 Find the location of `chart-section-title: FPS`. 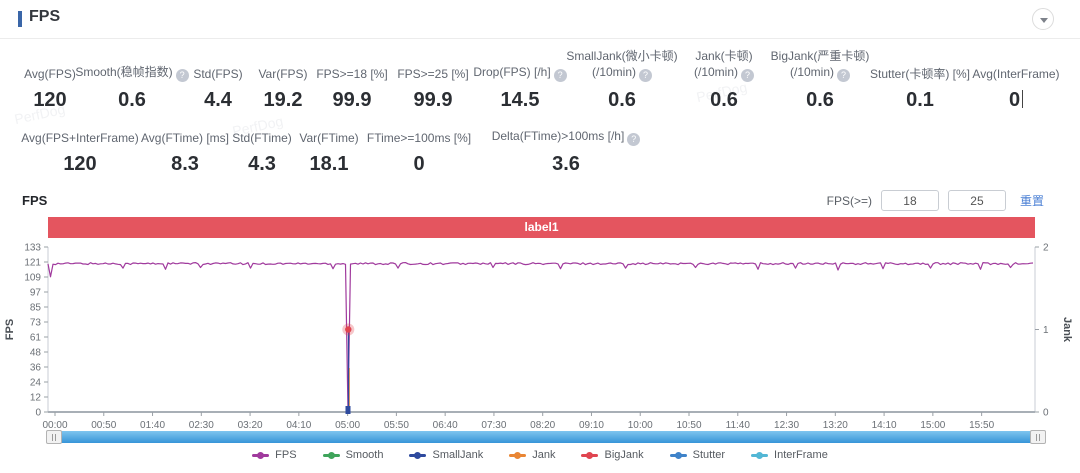

chart-section-title: FPS is located at coordinates (35, 200).